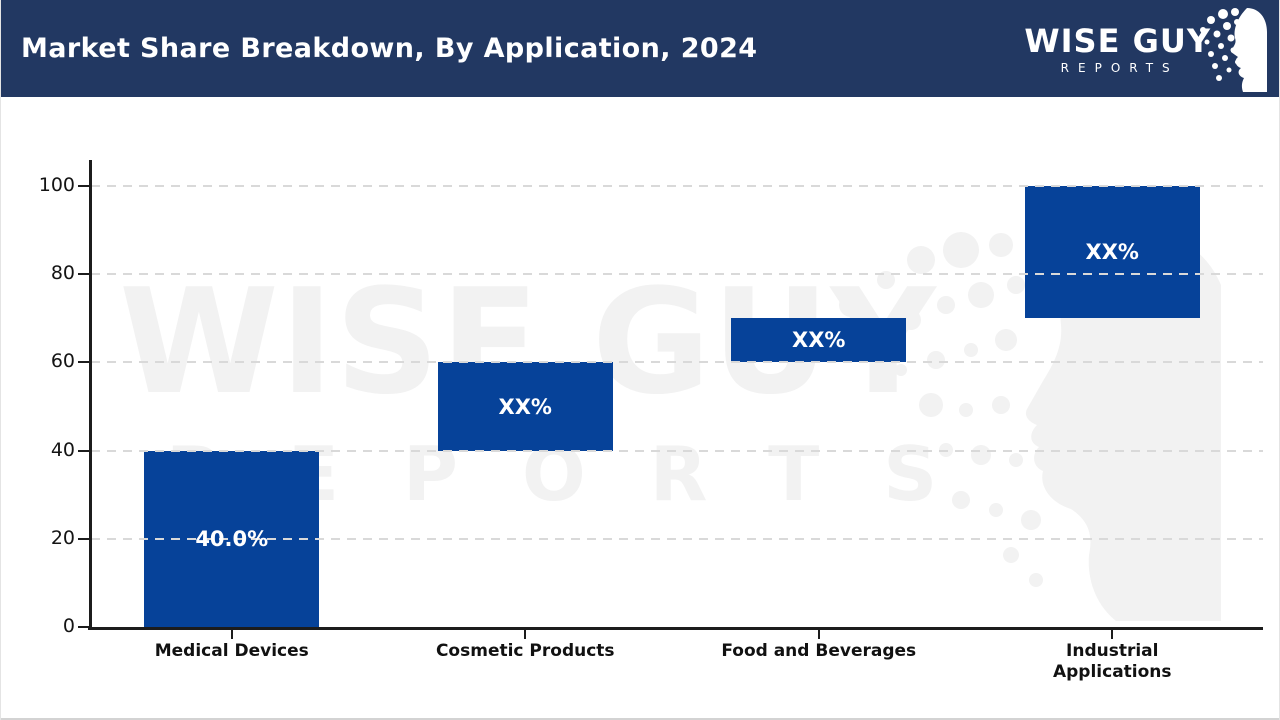 The height and width of the screenshot is (720, 1280). Describe the element at coordinates (819, 651) in the screenshot. I see `category-label-3: Food and Beverages` at that location.